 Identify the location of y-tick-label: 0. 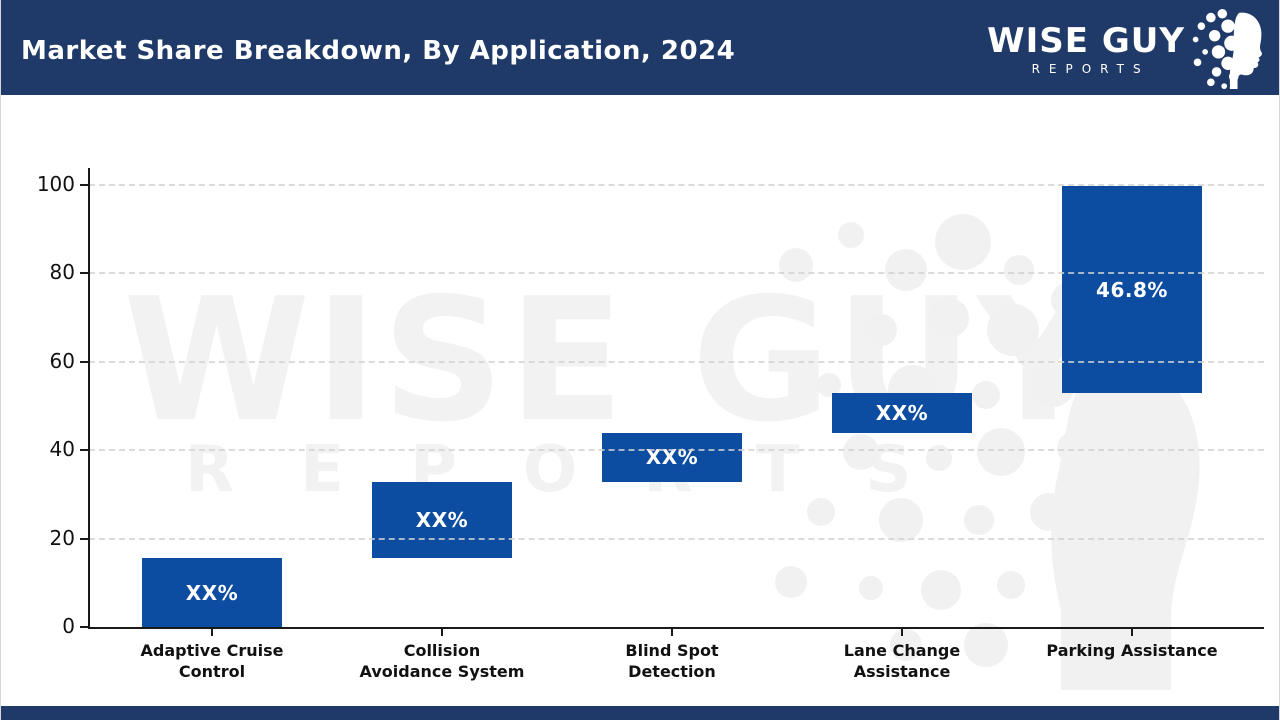
(68, 626).